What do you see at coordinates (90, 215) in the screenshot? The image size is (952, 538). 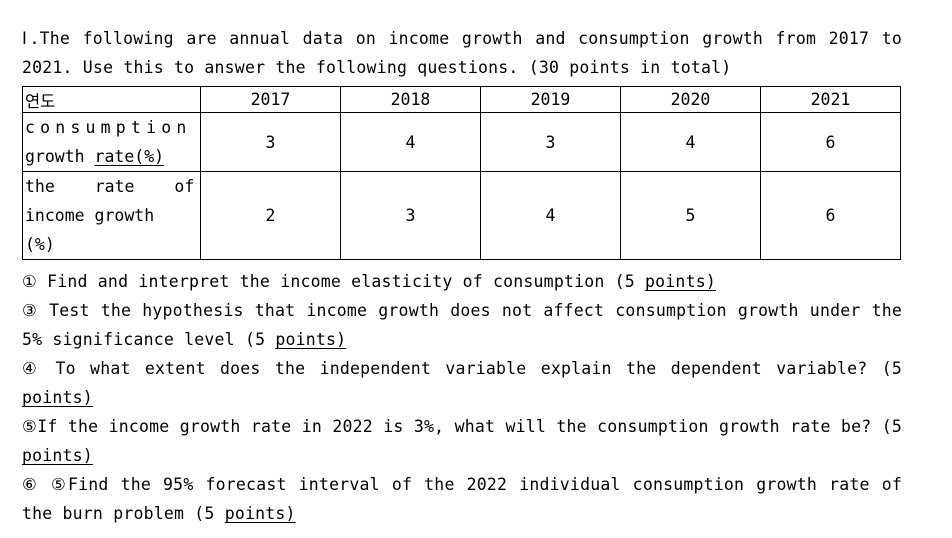 I see `label-line: income growth` at bounding box center [90, 215].